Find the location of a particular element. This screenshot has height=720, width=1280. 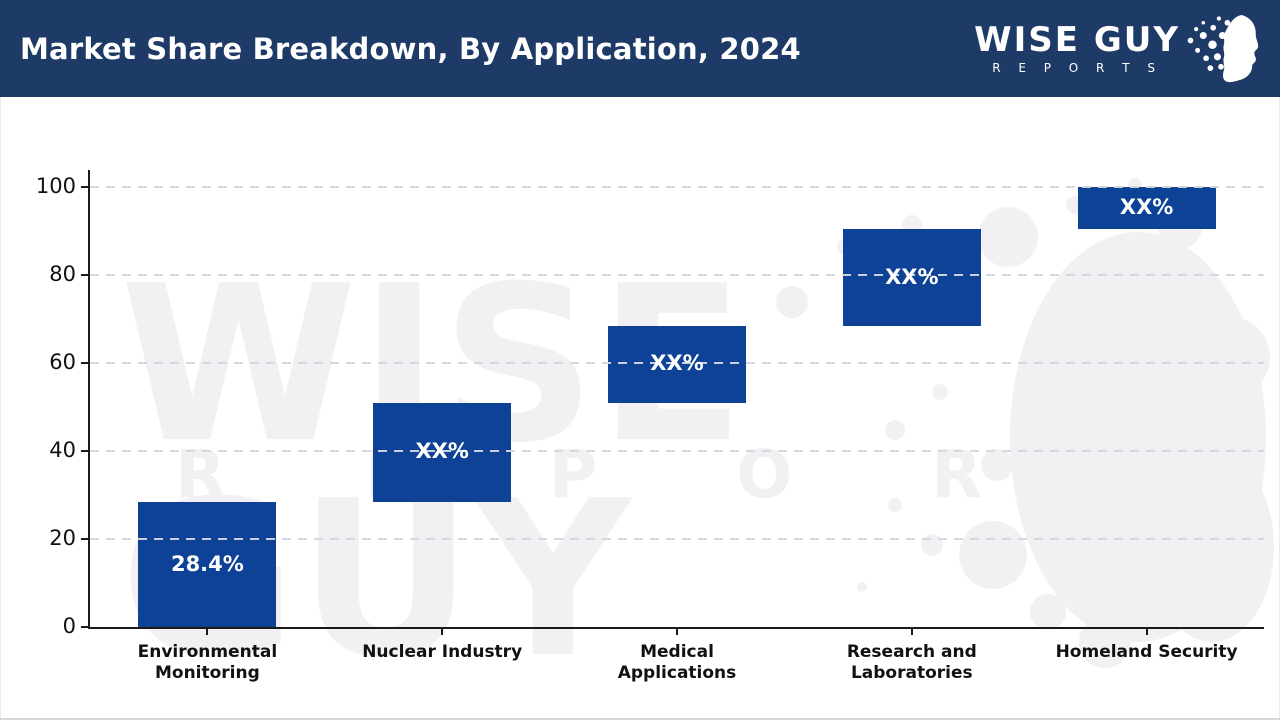

x-category-label-4: Research and Laboratories is located at coordinates (911, 663).